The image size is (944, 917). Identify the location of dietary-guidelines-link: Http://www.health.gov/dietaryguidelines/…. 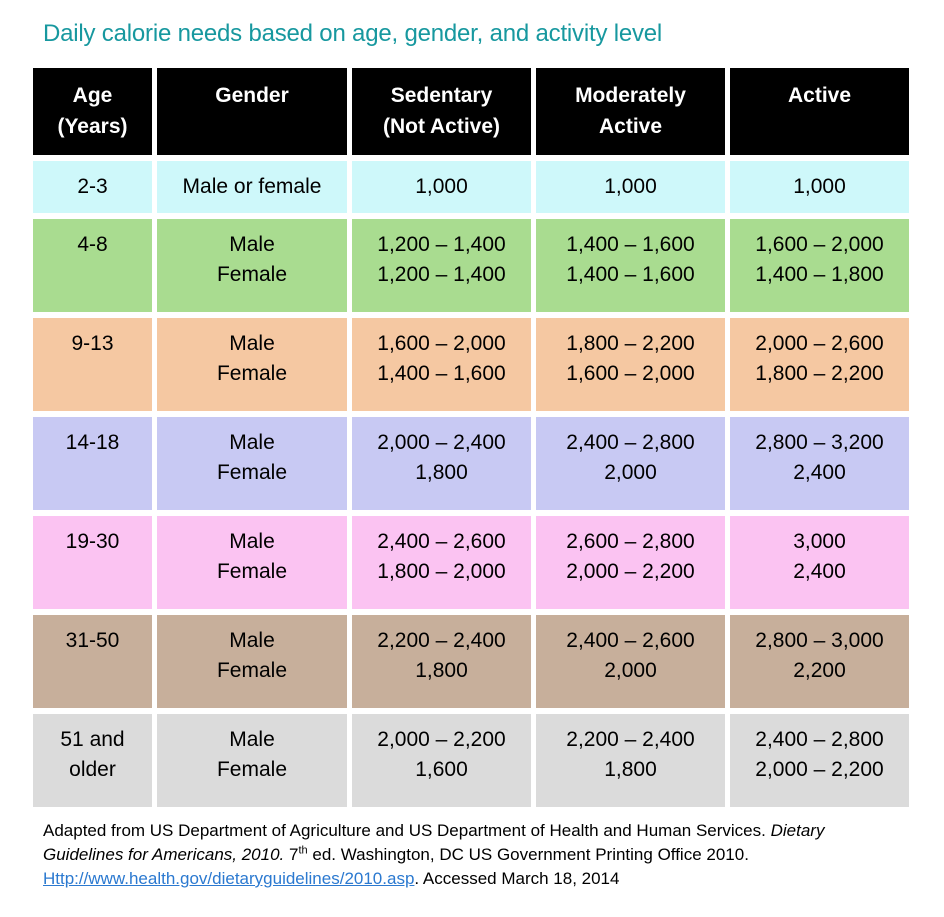
(229, 878).